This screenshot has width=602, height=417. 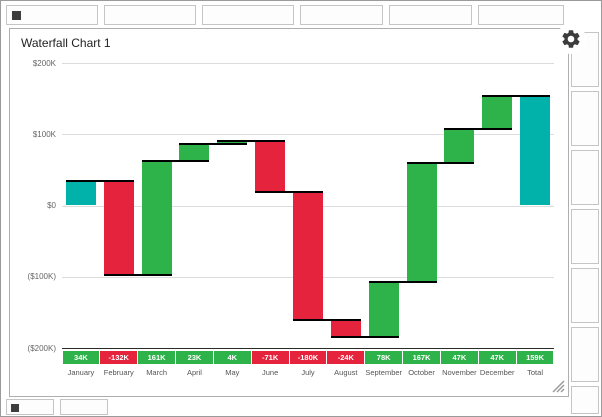 I want to click on panel-title: Waterfall Chart 1, so click(x=66, y=43).